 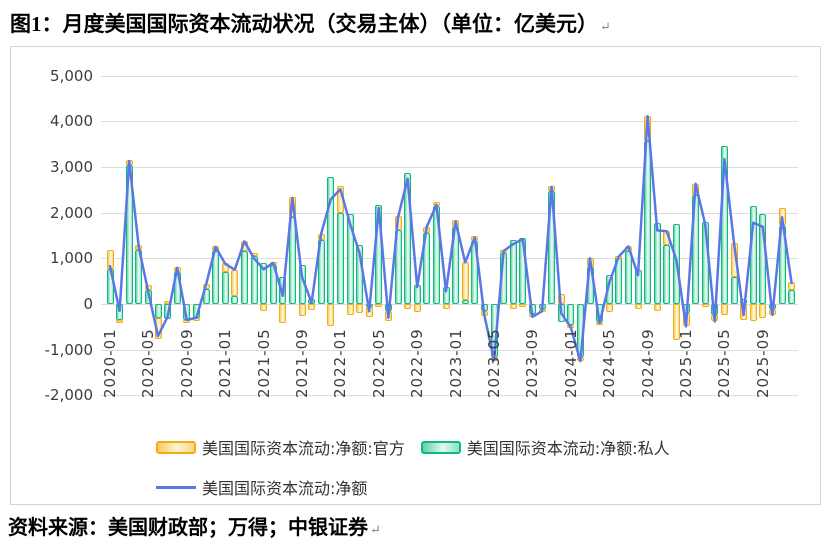 What do you see at coordinates (532, 363) in the screenshot?
I see `x-axis-tick-label: 2023-09` at bounding box center [532, 363].